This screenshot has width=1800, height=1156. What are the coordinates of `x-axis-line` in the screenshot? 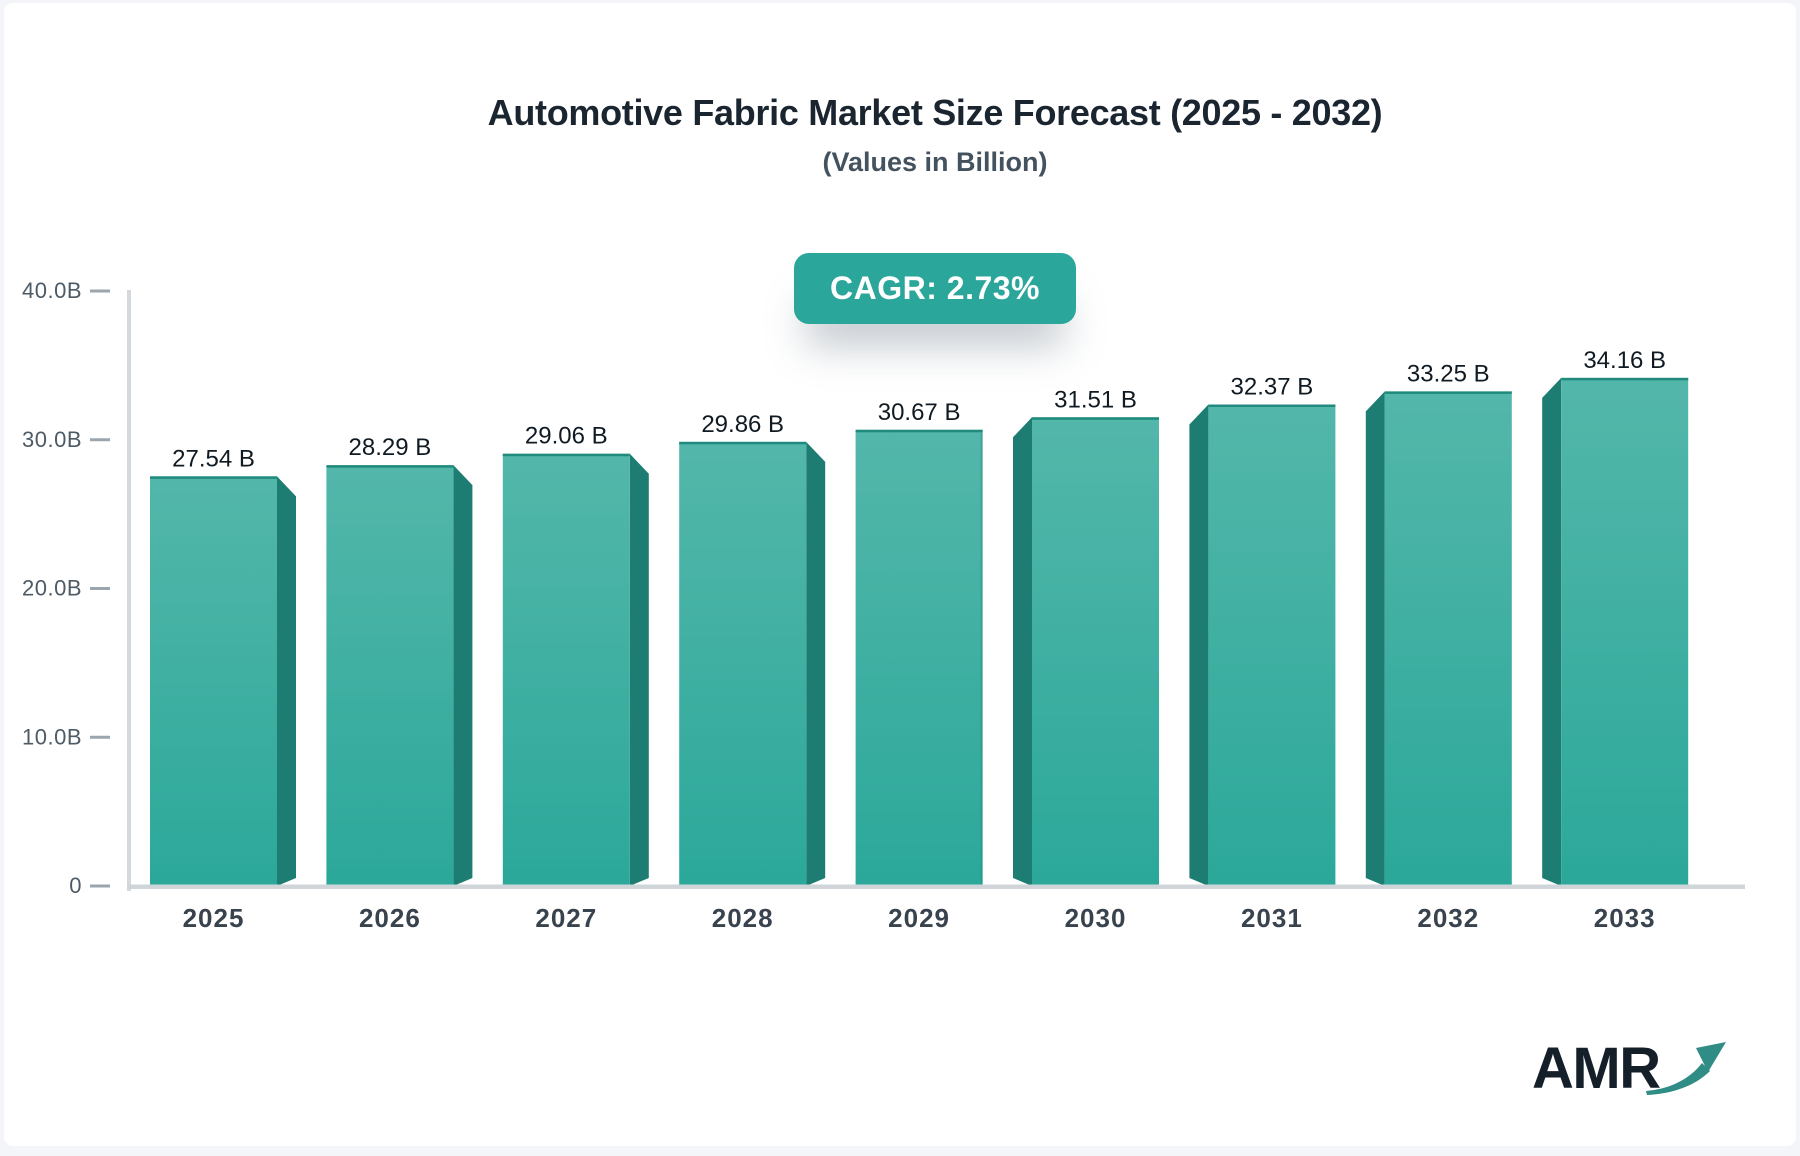 It's located at (936, 886).